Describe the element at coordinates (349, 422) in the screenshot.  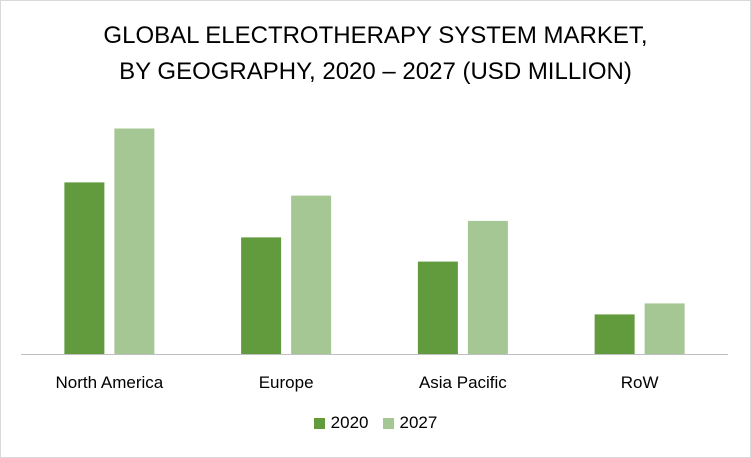
I see `legend-label-2020: 2020` at that location.